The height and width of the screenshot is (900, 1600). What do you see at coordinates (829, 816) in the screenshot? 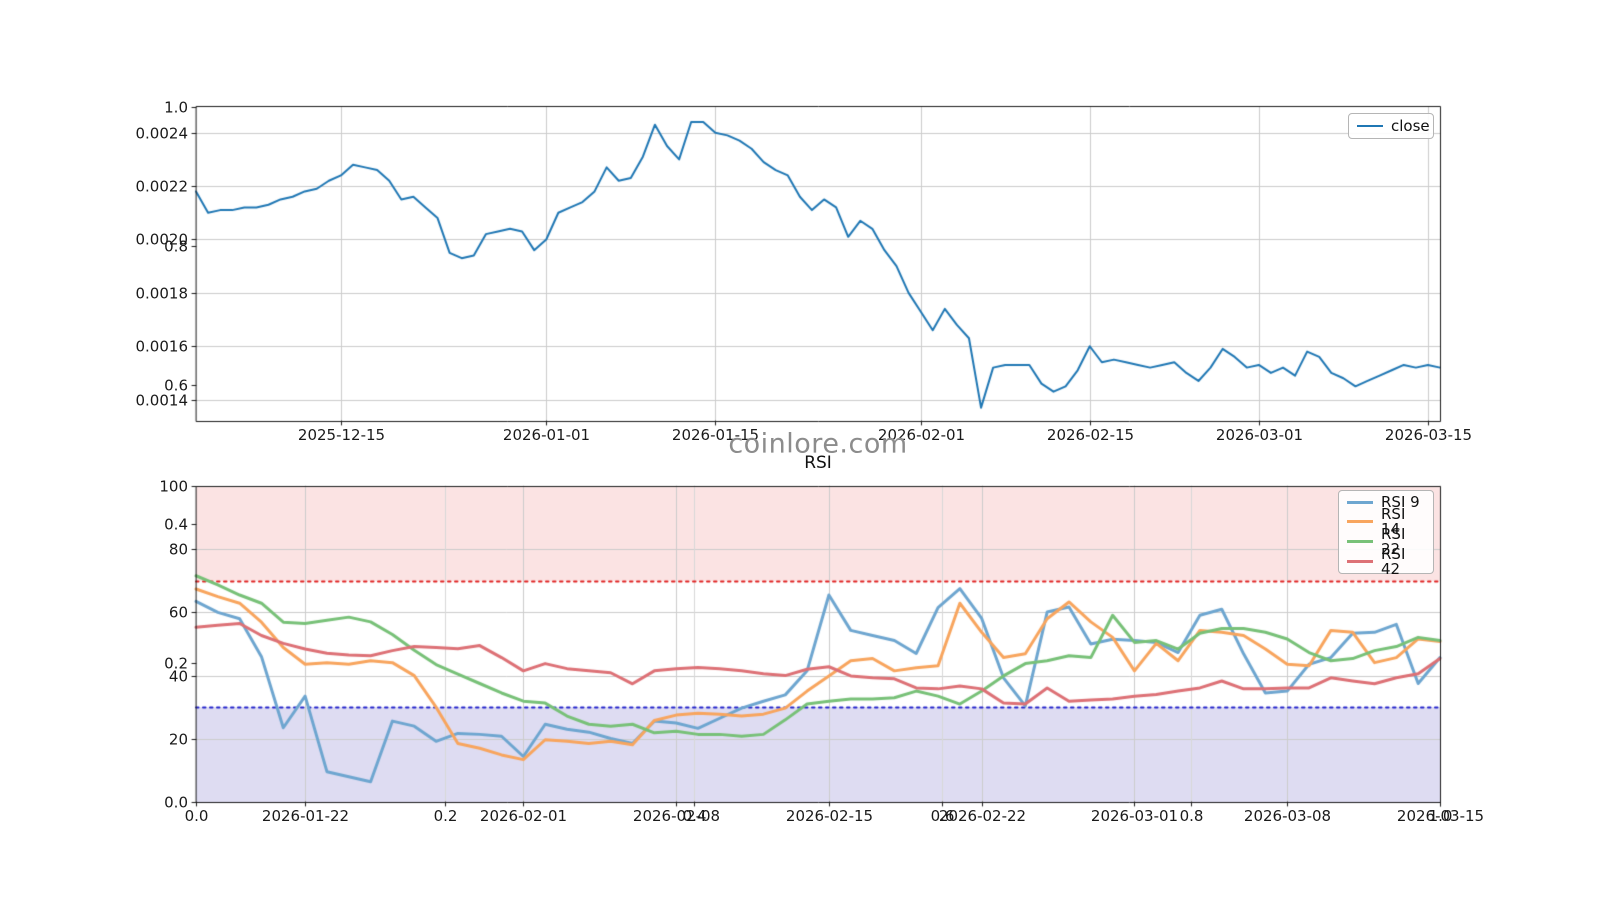
I see `rsi-x-tick-label: 2026-02-15` at bounding box center [829, 816].